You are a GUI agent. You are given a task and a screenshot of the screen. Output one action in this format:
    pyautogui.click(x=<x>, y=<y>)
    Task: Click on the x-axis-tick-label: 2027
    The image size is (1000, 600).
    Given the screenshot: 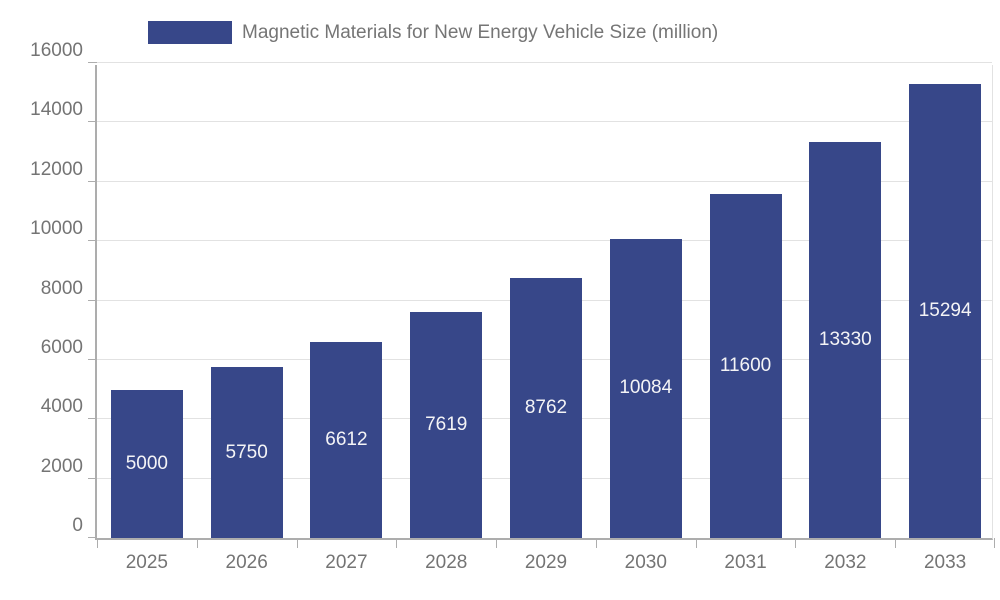 What is the action you would take?
    pyautogui.click(x=346, y=562)
    